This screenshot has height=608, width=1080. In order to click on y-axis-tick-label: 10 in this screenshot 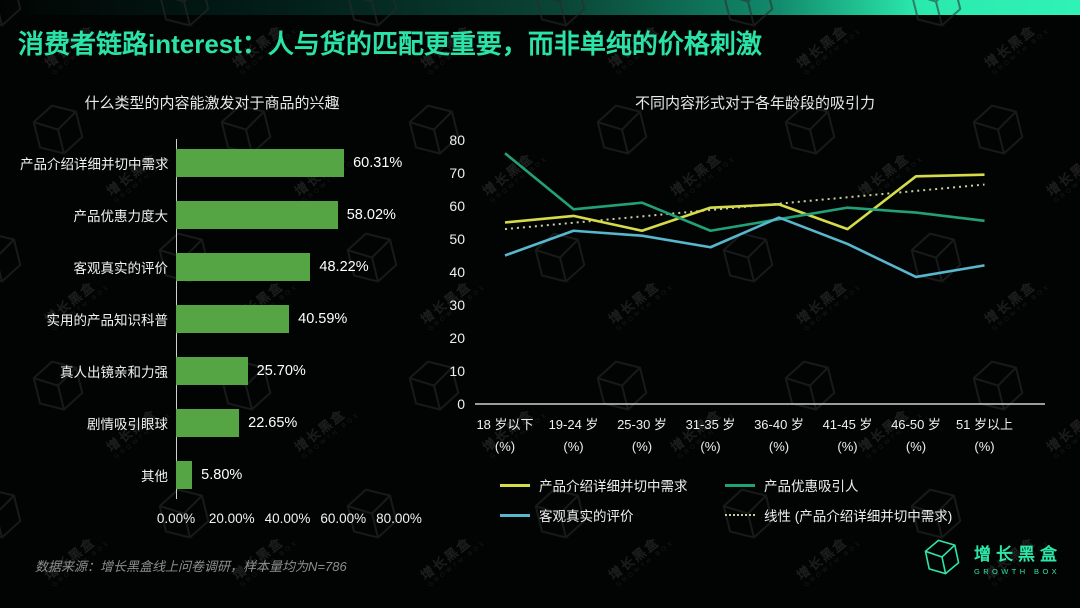, I will do `click(457, 371)`.